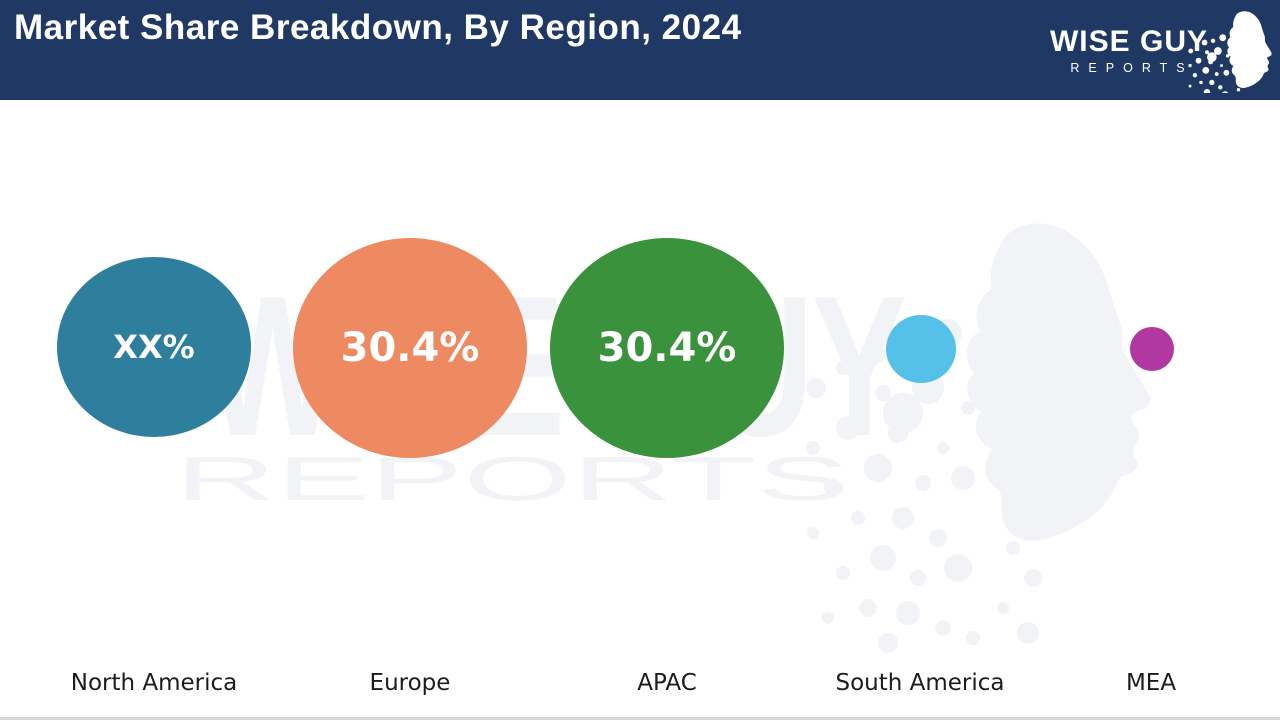 This screenshot has height=720, width=1280. What do you see at coordinates (1132, 68) in the screenshot?
I see `logo-tagline: REPORTS` at bounding box center [1132, 68].